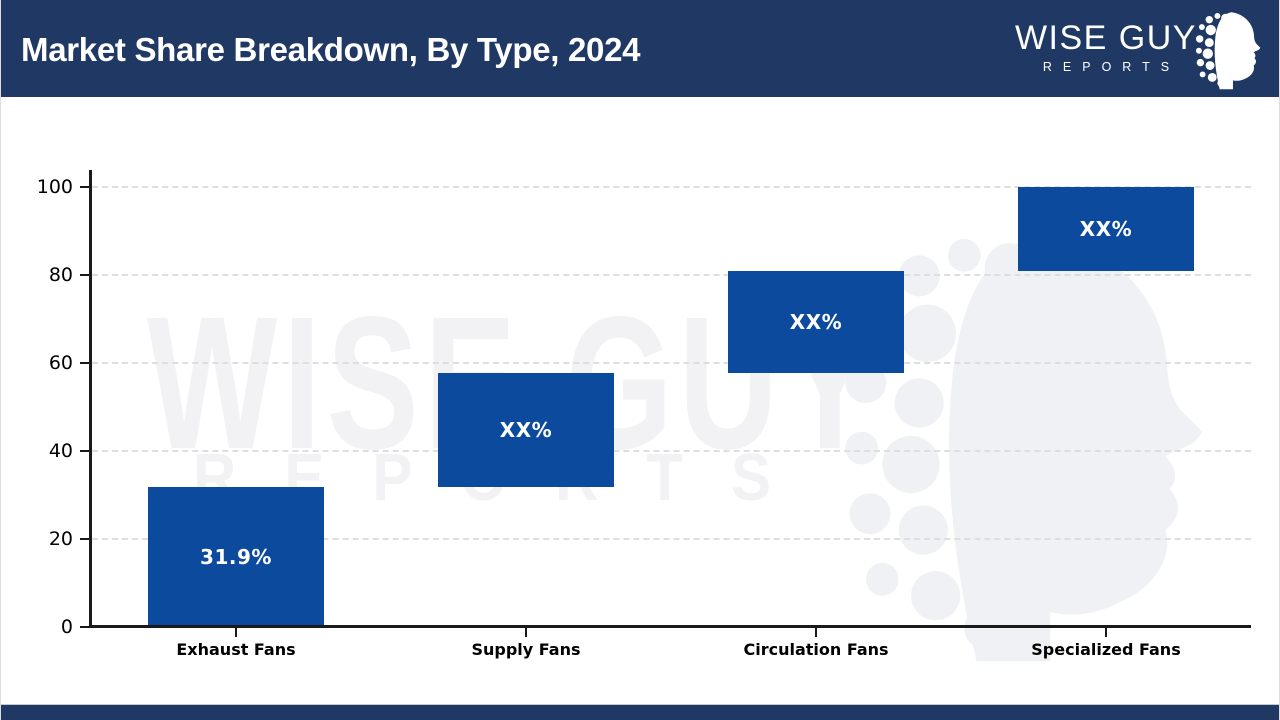  I want to click on logo-wordmark: WISE GUY, so click(1105, 38).